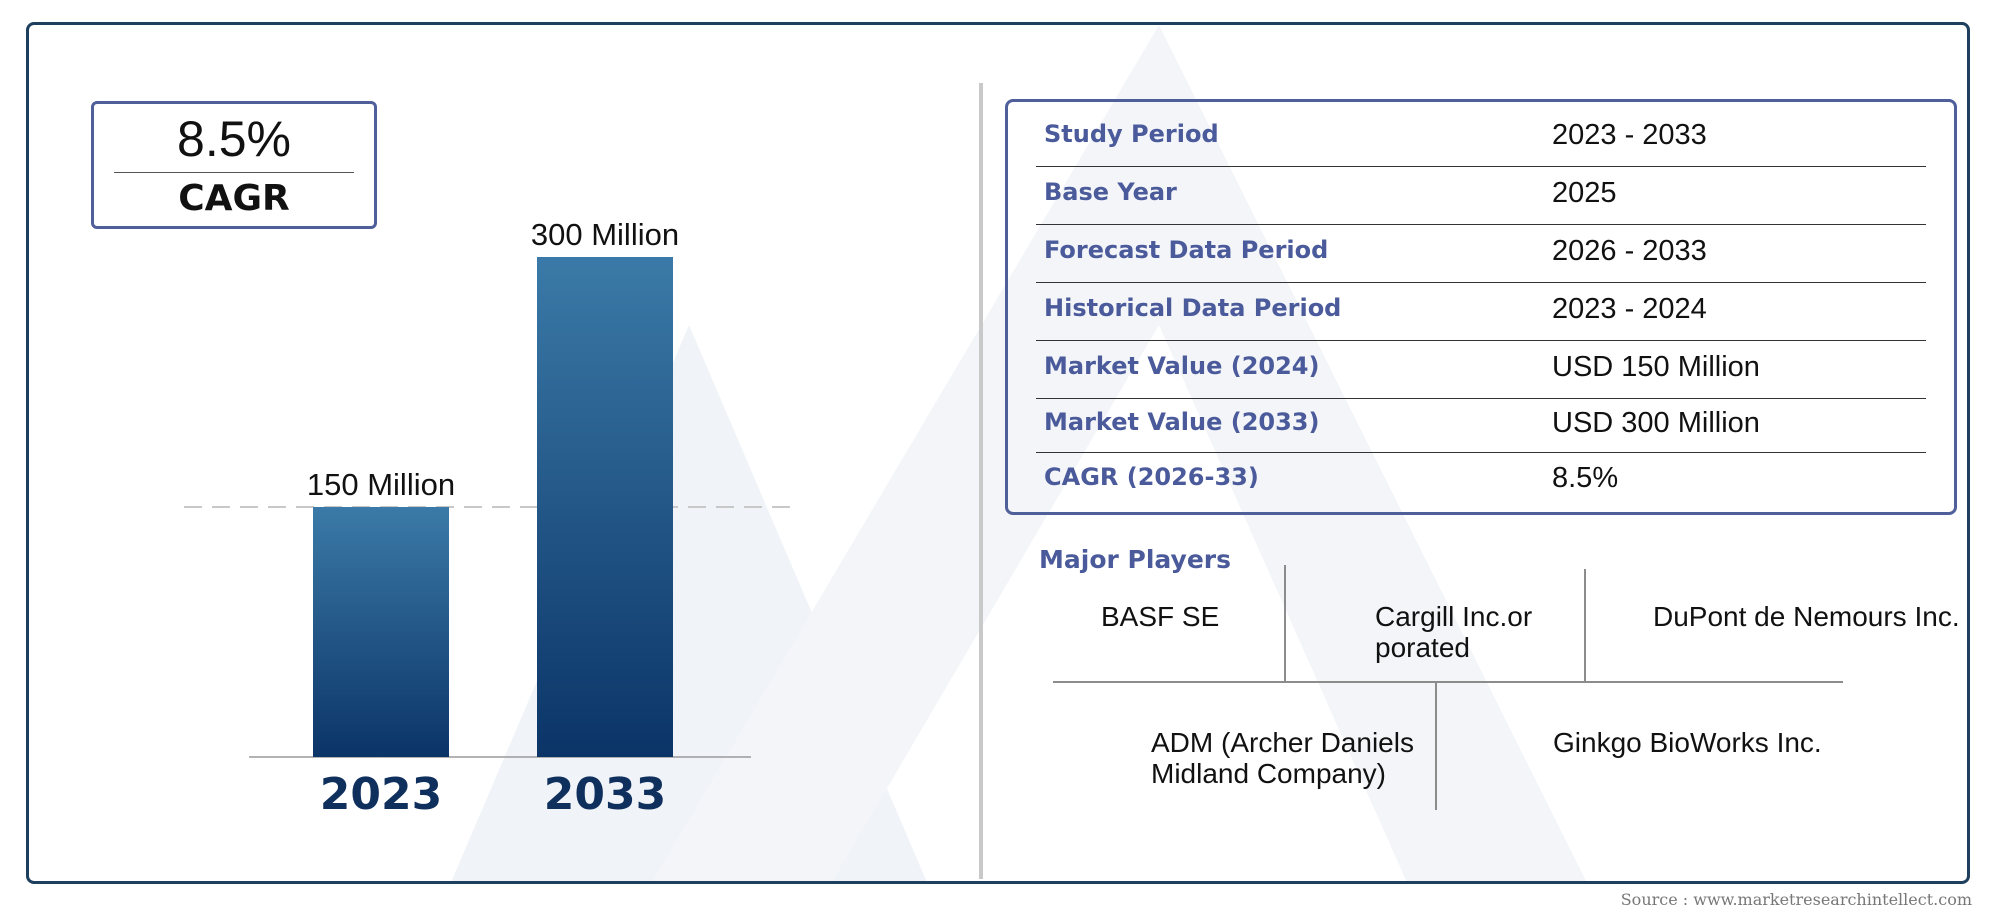 The height and width of the screenshot is (917, 2000). What do you see at coordinates (381, 794) in the screenshot?
I see `category-label: 2023` at bounding box center [381, 794].